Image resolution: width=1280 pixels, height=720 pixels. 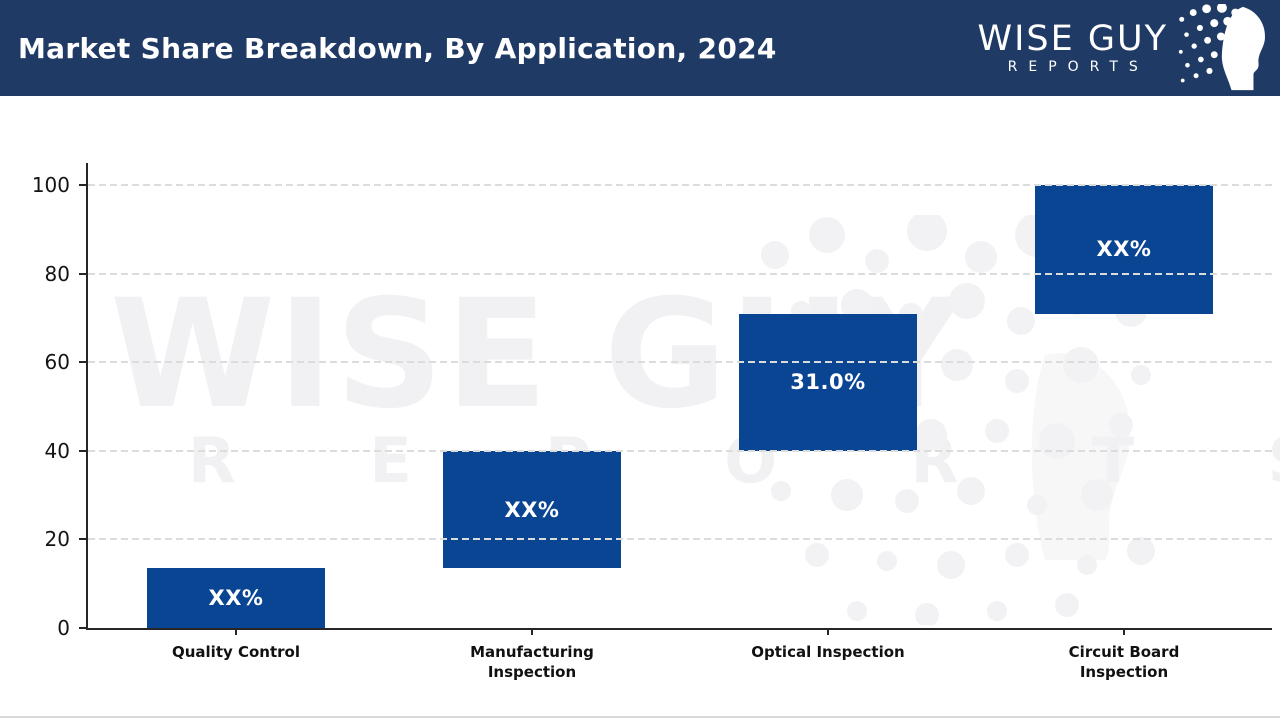 I want to click on y-axis-tick-label: 40, so click(x=57, y=450).